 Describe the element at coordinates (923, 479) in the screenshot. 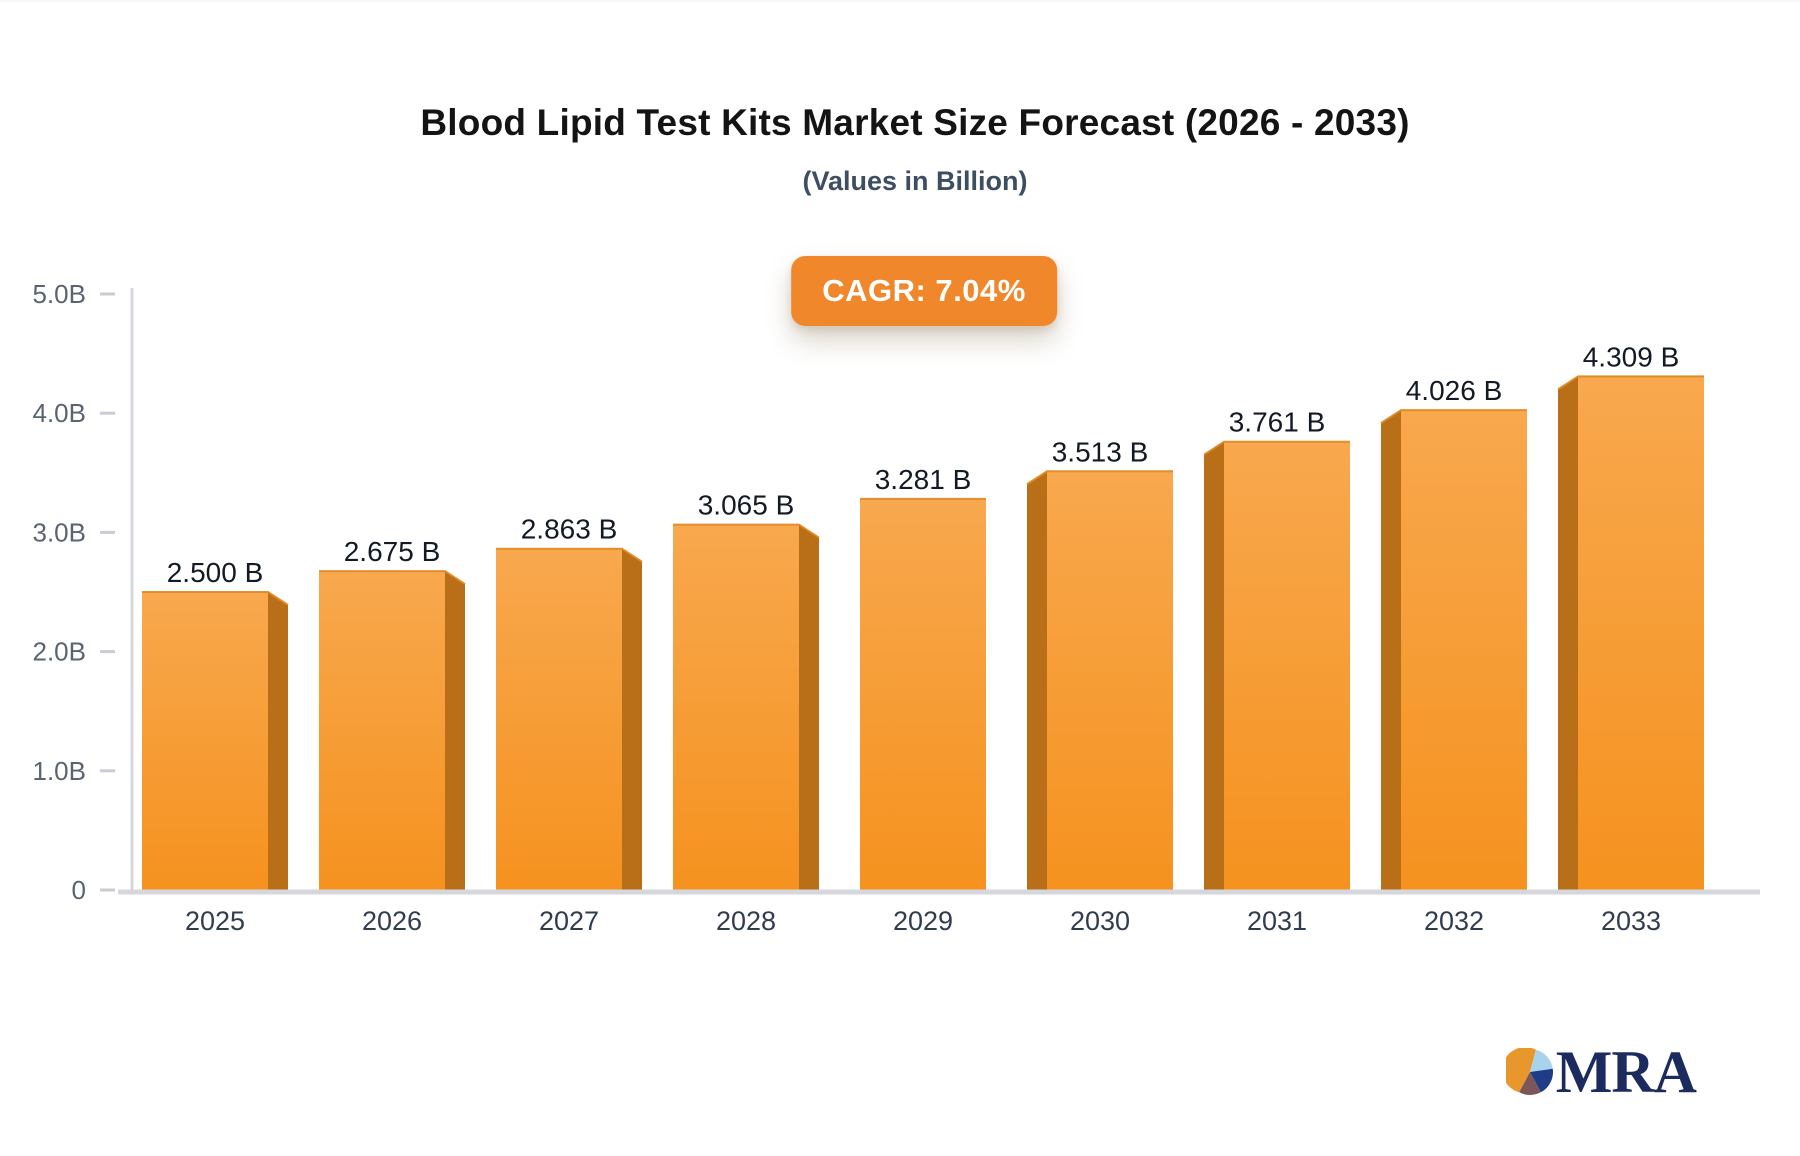

I see `bar-value-label: 3.281 B` at that location.